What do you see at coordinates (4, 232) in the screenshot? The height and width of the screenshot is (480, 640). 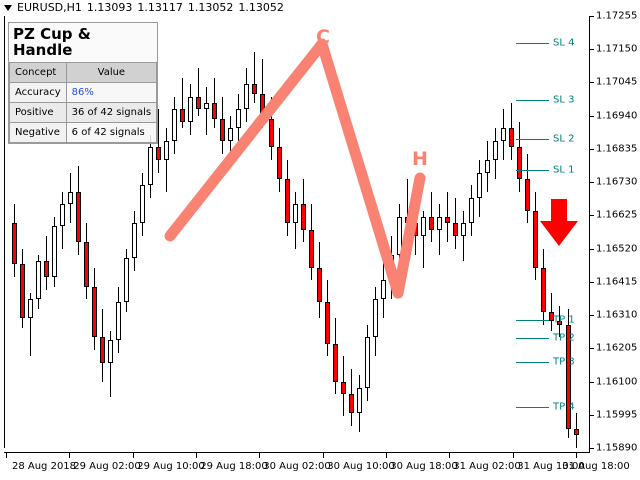 I see `chart-axis-left` at bounding box center [4, 232].